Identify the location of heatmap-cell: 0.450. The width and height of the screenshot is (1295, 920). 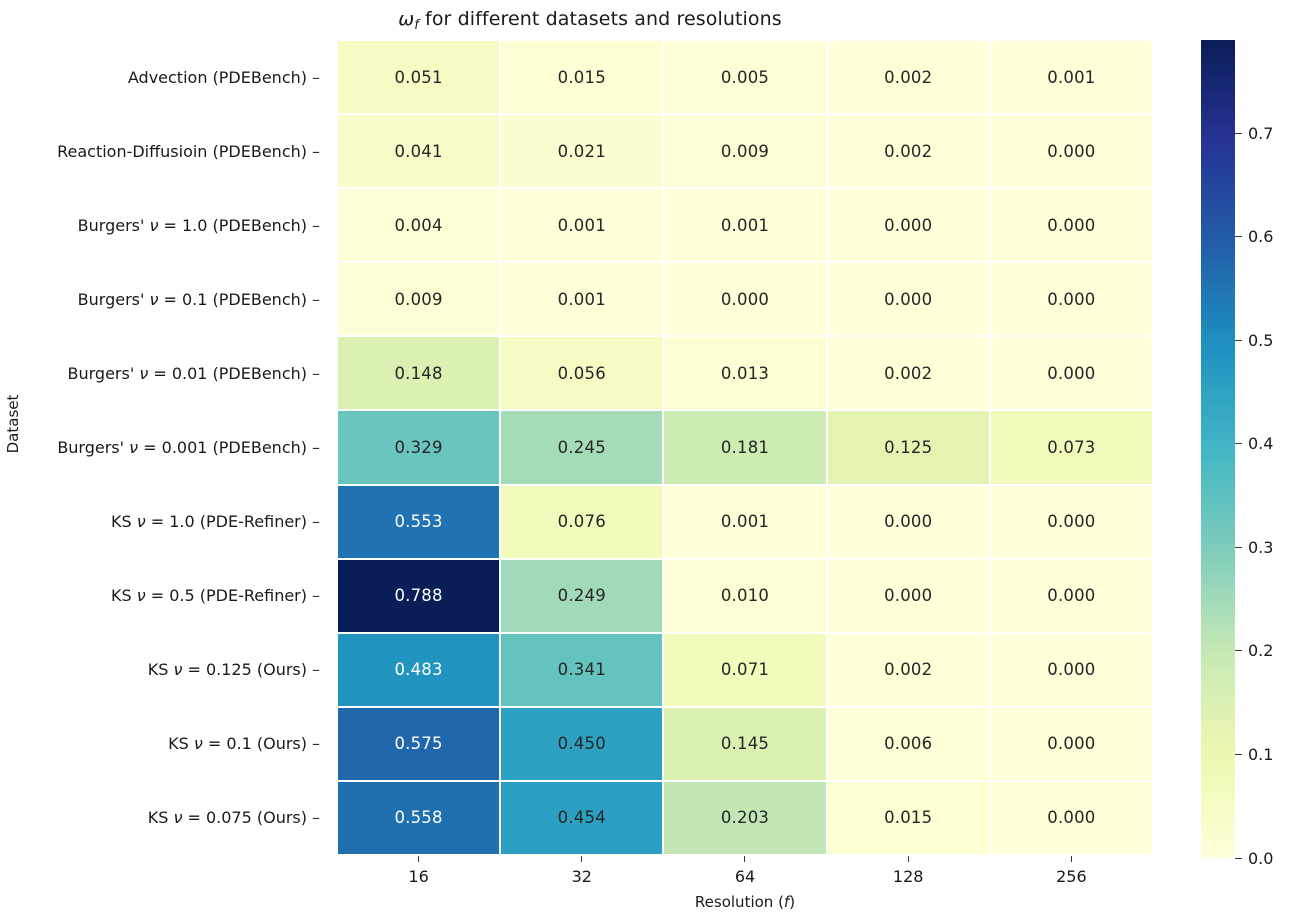
(582, 743).